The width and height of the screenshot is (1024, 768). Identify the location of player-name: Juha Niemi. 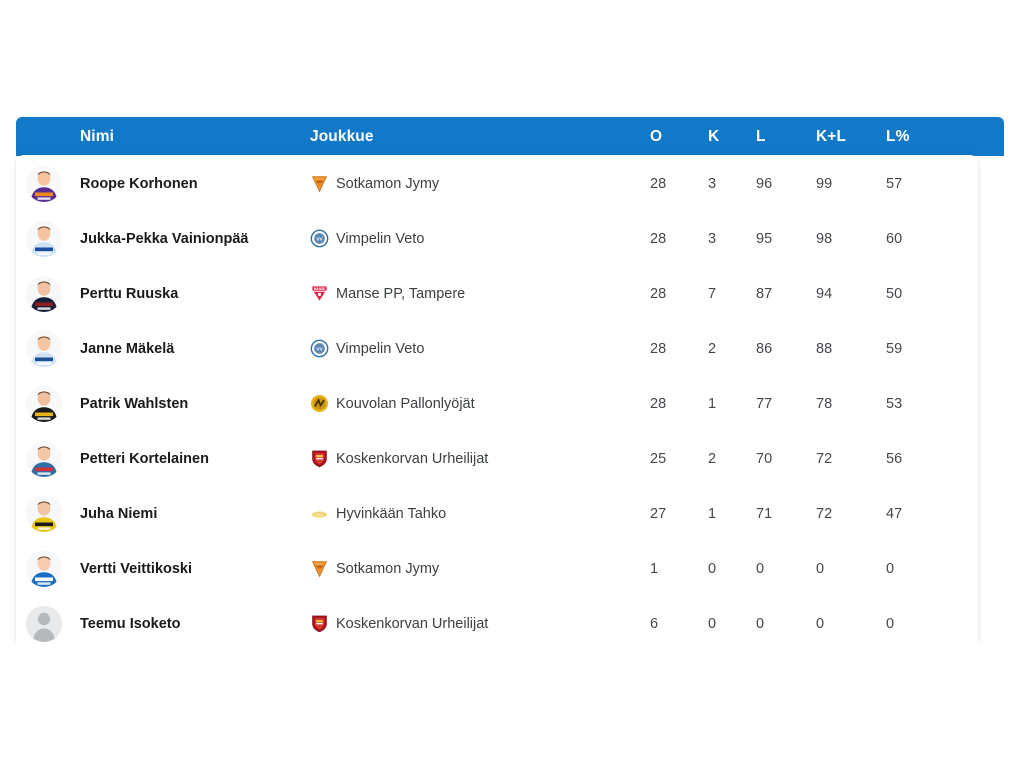
(119, 513).